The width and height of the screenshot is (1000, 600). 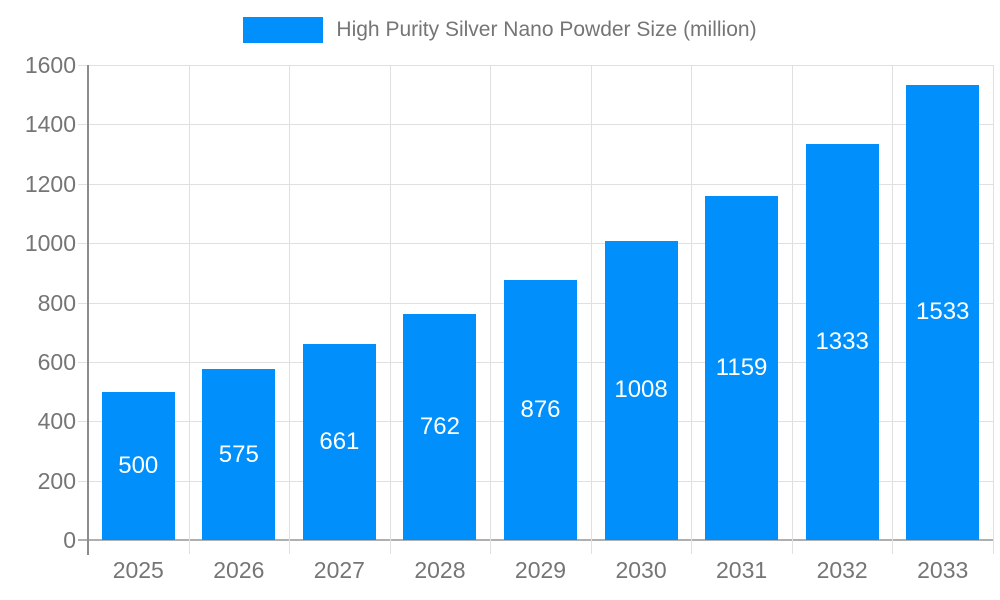 What do you see at coordinates (842, 570) in the screenshot?
I see `x-axis-label: 2032` at bounding box center [842, 570].